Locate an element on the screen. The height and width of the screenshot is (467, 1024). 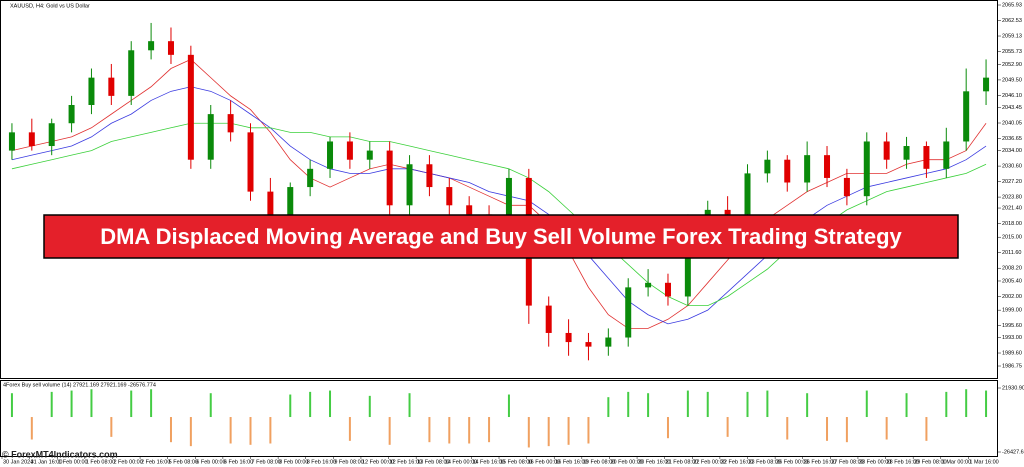
y-tick-label: 2027.20 is located at coordinates (1012, 182).